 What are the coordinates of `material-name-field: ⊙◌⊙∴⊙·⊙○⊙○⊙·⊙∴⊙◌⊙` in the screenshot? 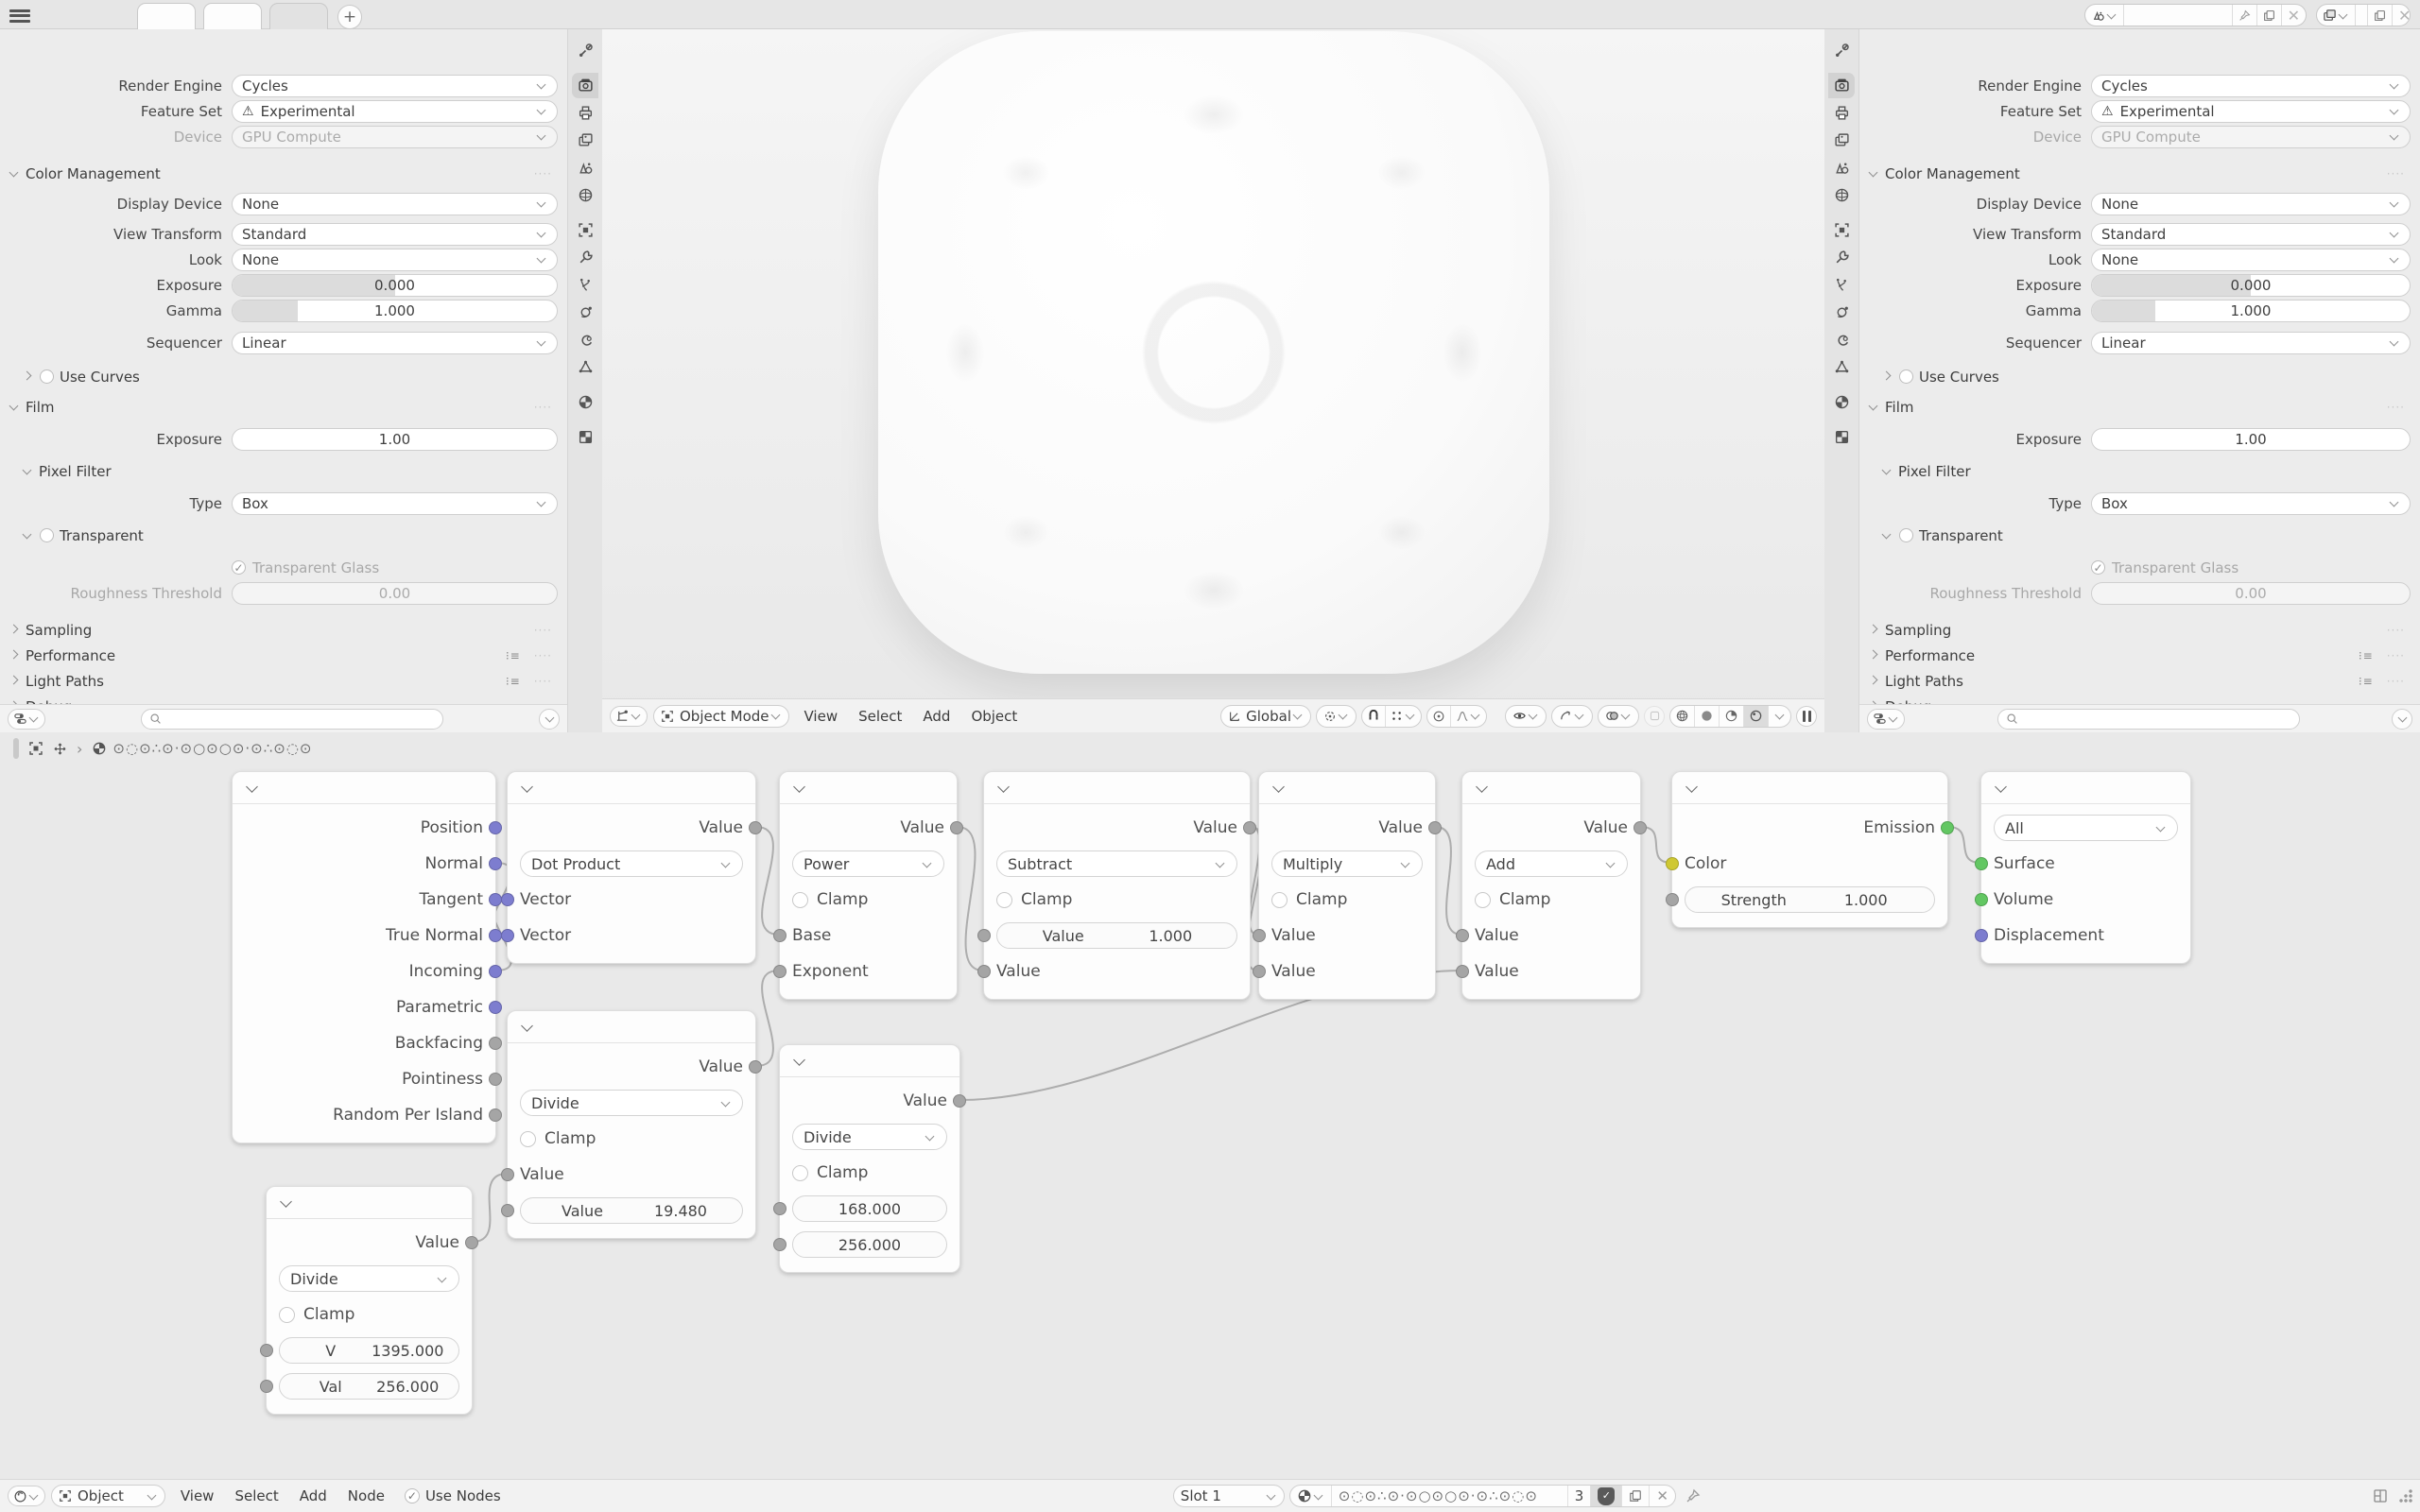 It's located at (1450, 1496).